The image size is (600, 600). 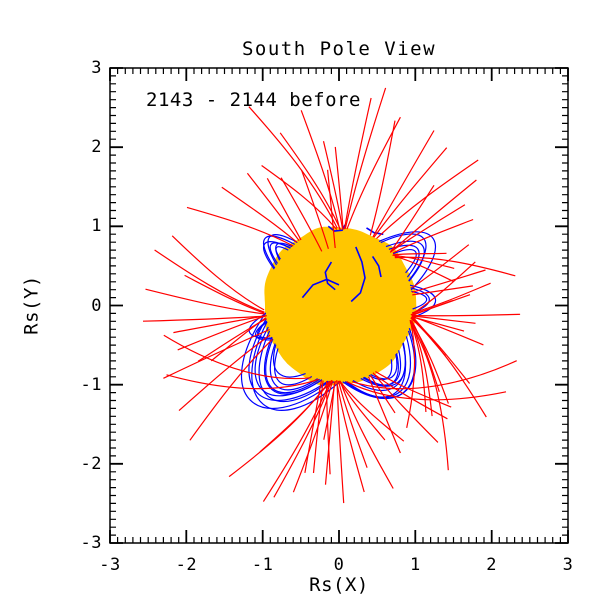 I want to click on y-tick-label: 3, so click(x=96, y=68).